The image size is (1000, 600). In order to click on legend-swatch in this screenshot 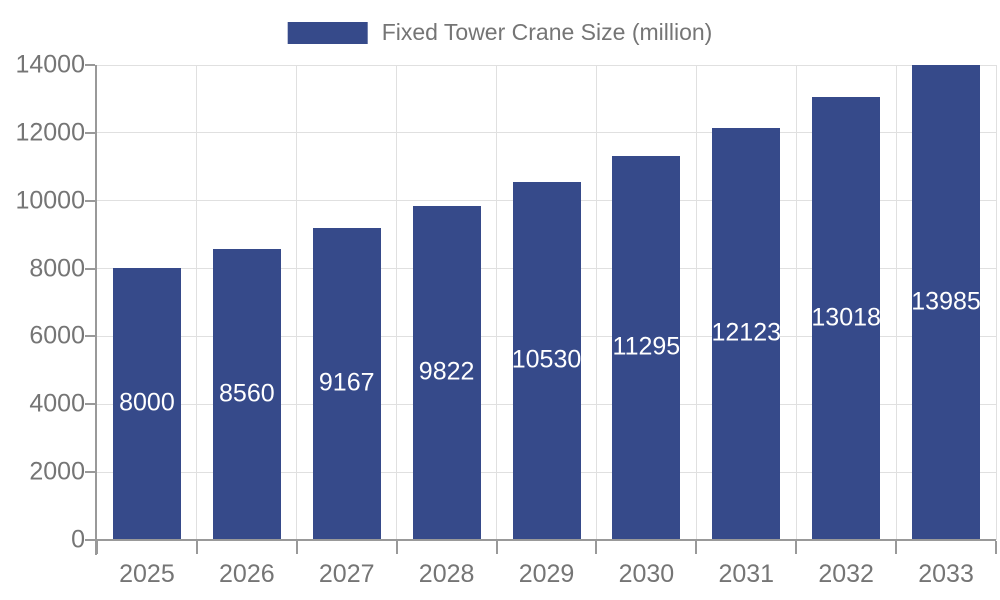, I will do `click(327, 32)`.